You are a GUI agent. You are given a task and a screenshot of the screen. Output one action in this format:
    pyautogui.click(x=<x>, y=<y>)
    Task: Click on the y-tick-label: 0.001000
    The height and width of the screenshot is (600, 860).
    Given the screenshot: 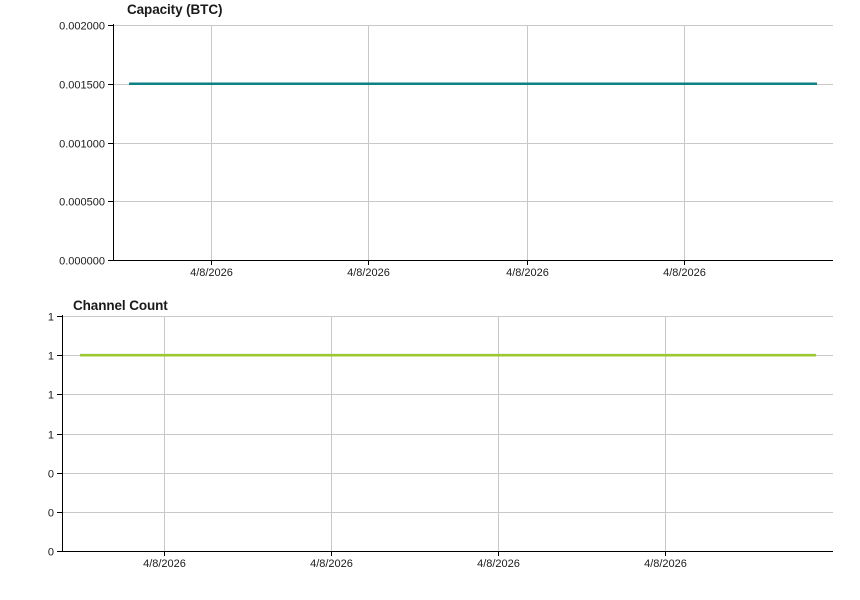 What is the action you would take?
    pyautogui.click(x=82, y=145)
    